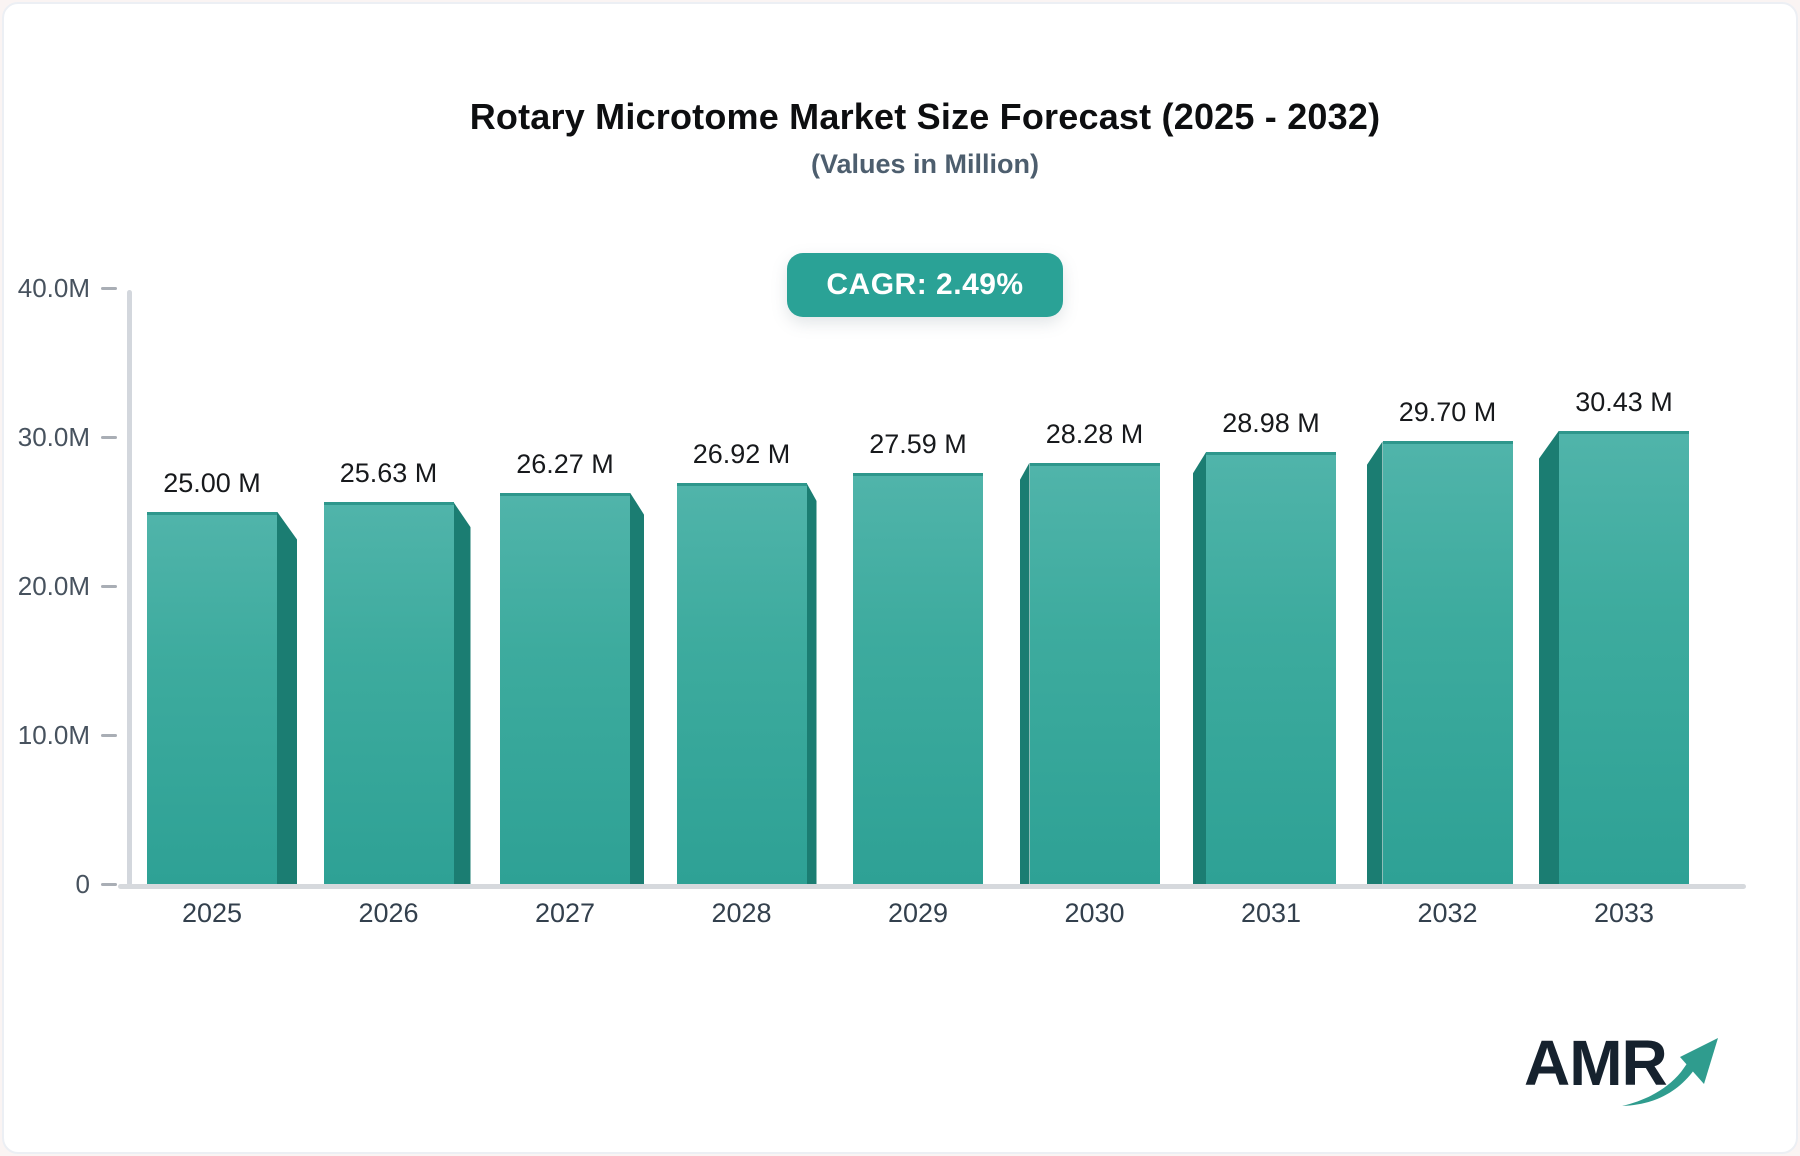 This screenshot has height=1156, width=1800. Describe the element at coordinates (1624, 657) in the screenshot. I see `bar-2033` at that location.